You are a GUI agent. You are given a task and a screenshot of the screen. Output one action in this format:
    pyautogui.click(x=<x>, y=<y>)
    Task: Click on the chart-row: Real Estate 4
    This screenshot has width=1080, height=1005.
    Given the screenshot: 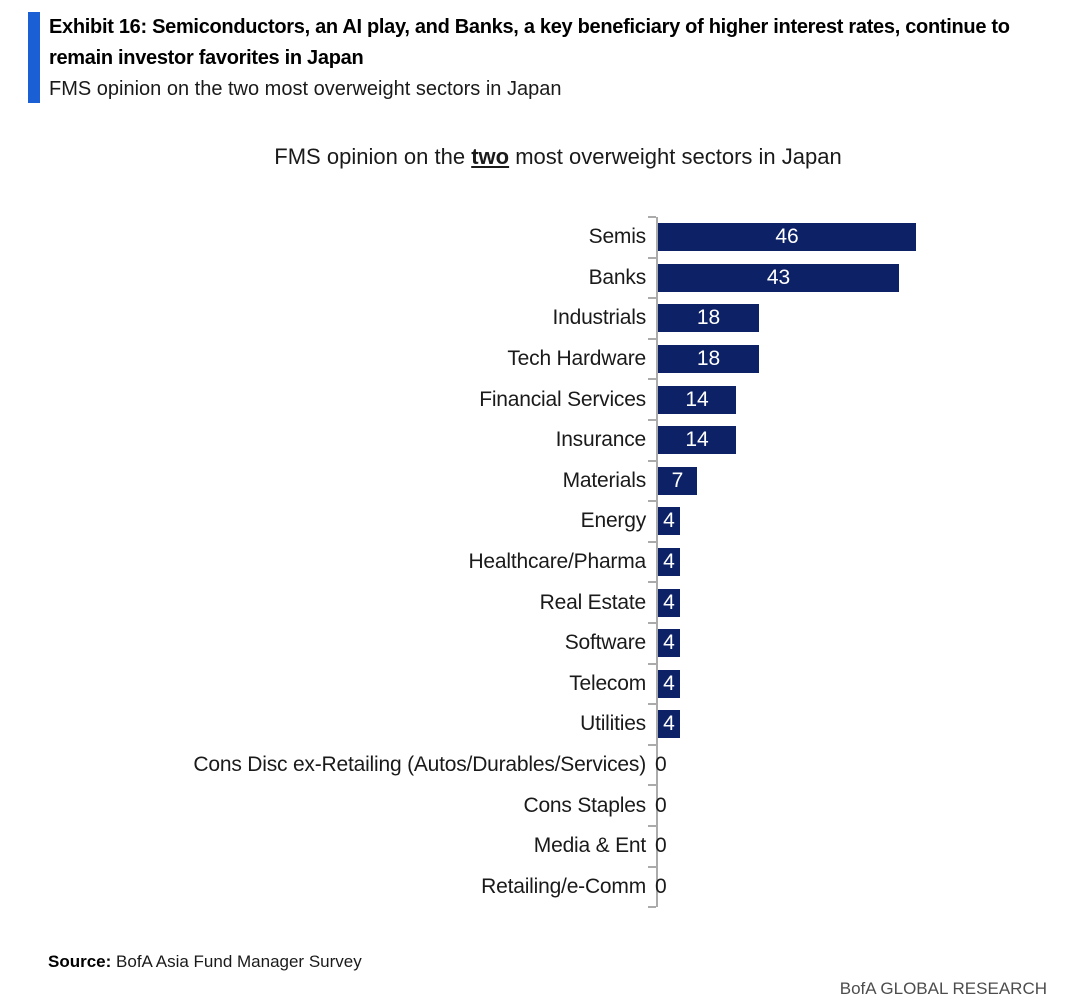 What is the action you would take?
    pyautogui.click(x=540, y=602)
    